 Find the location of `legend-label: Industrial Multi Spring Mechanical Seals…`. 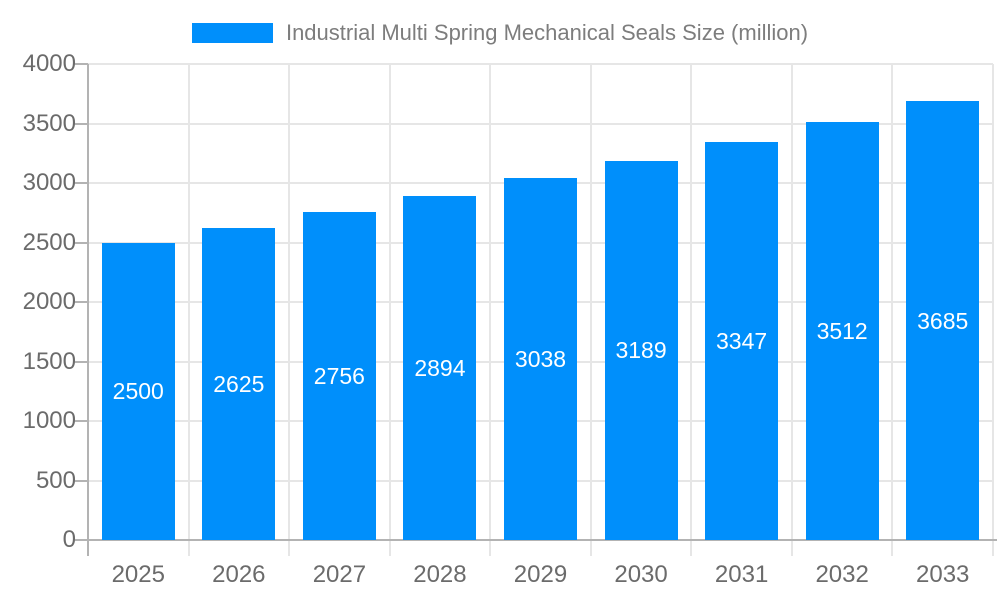

legend-label: Industrial Multi Spring Mechanical Seals… is located at coordinates (547, 32).